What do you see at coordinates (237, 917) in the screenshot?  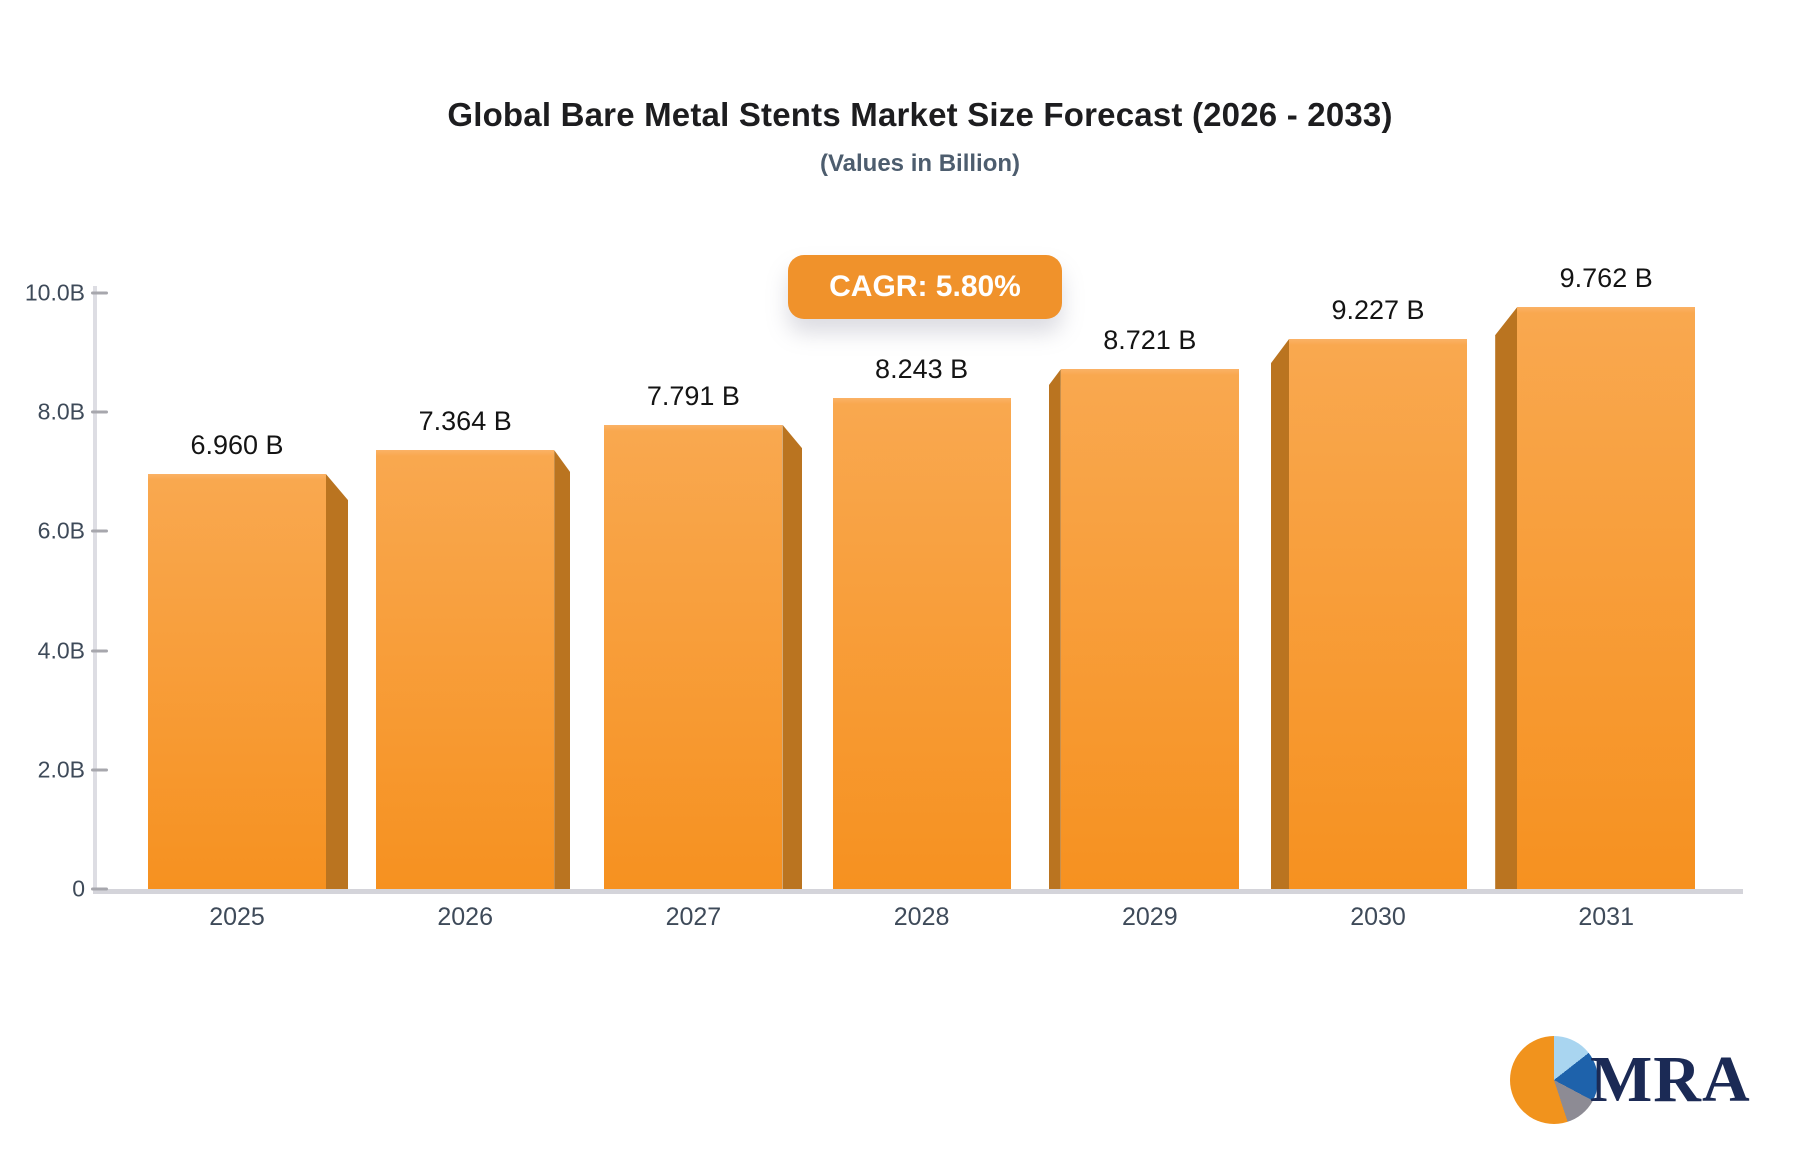 I see `x-axis-label: 2025` at bounding box center [237, 917].